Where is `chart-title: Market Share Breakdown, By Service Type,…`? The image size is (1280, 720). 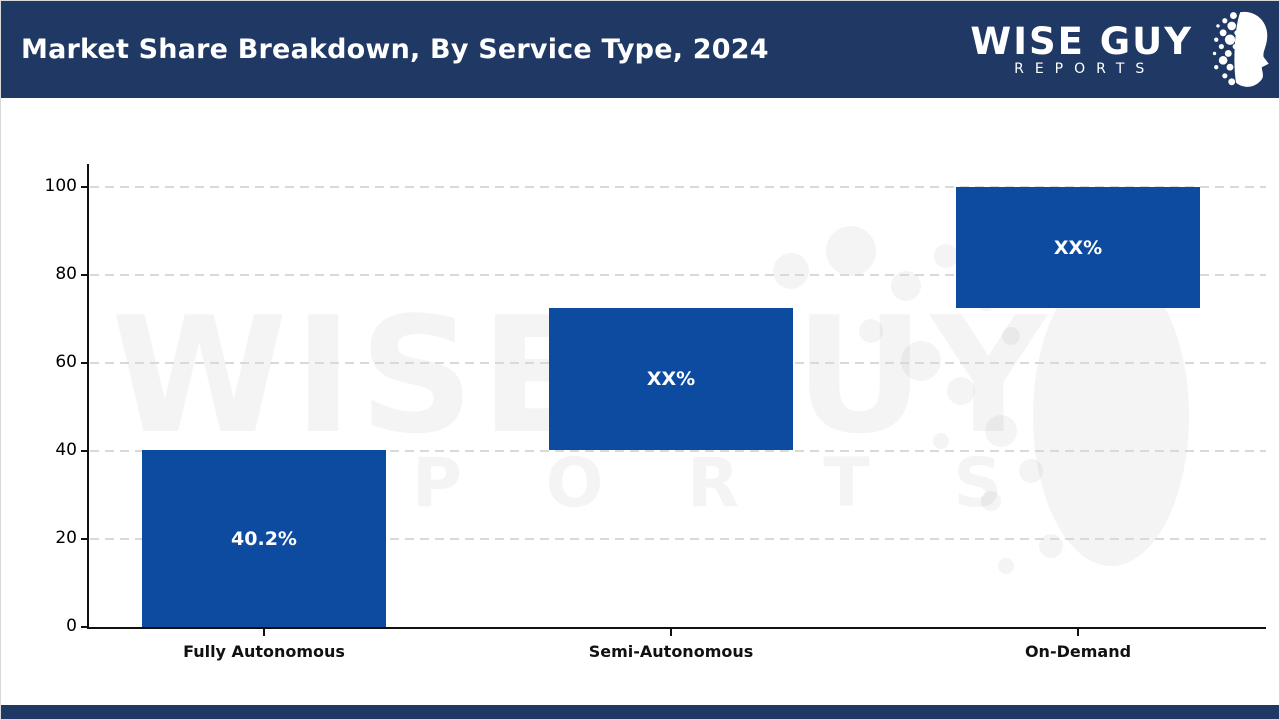
chart-title: Market Share Breakdown, By Service Type,… is located at coordinates (395, 49).